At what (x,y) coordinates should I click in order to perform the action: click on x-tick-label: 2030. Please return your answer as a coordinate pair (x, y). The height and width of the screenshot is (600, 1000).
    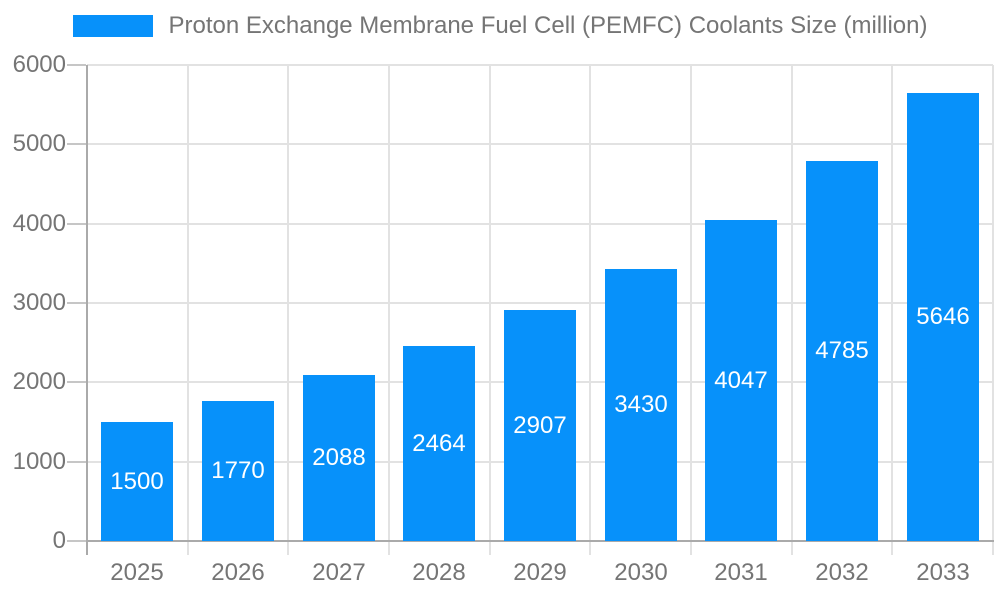
    Looking at the image, I should click on (641, 572).